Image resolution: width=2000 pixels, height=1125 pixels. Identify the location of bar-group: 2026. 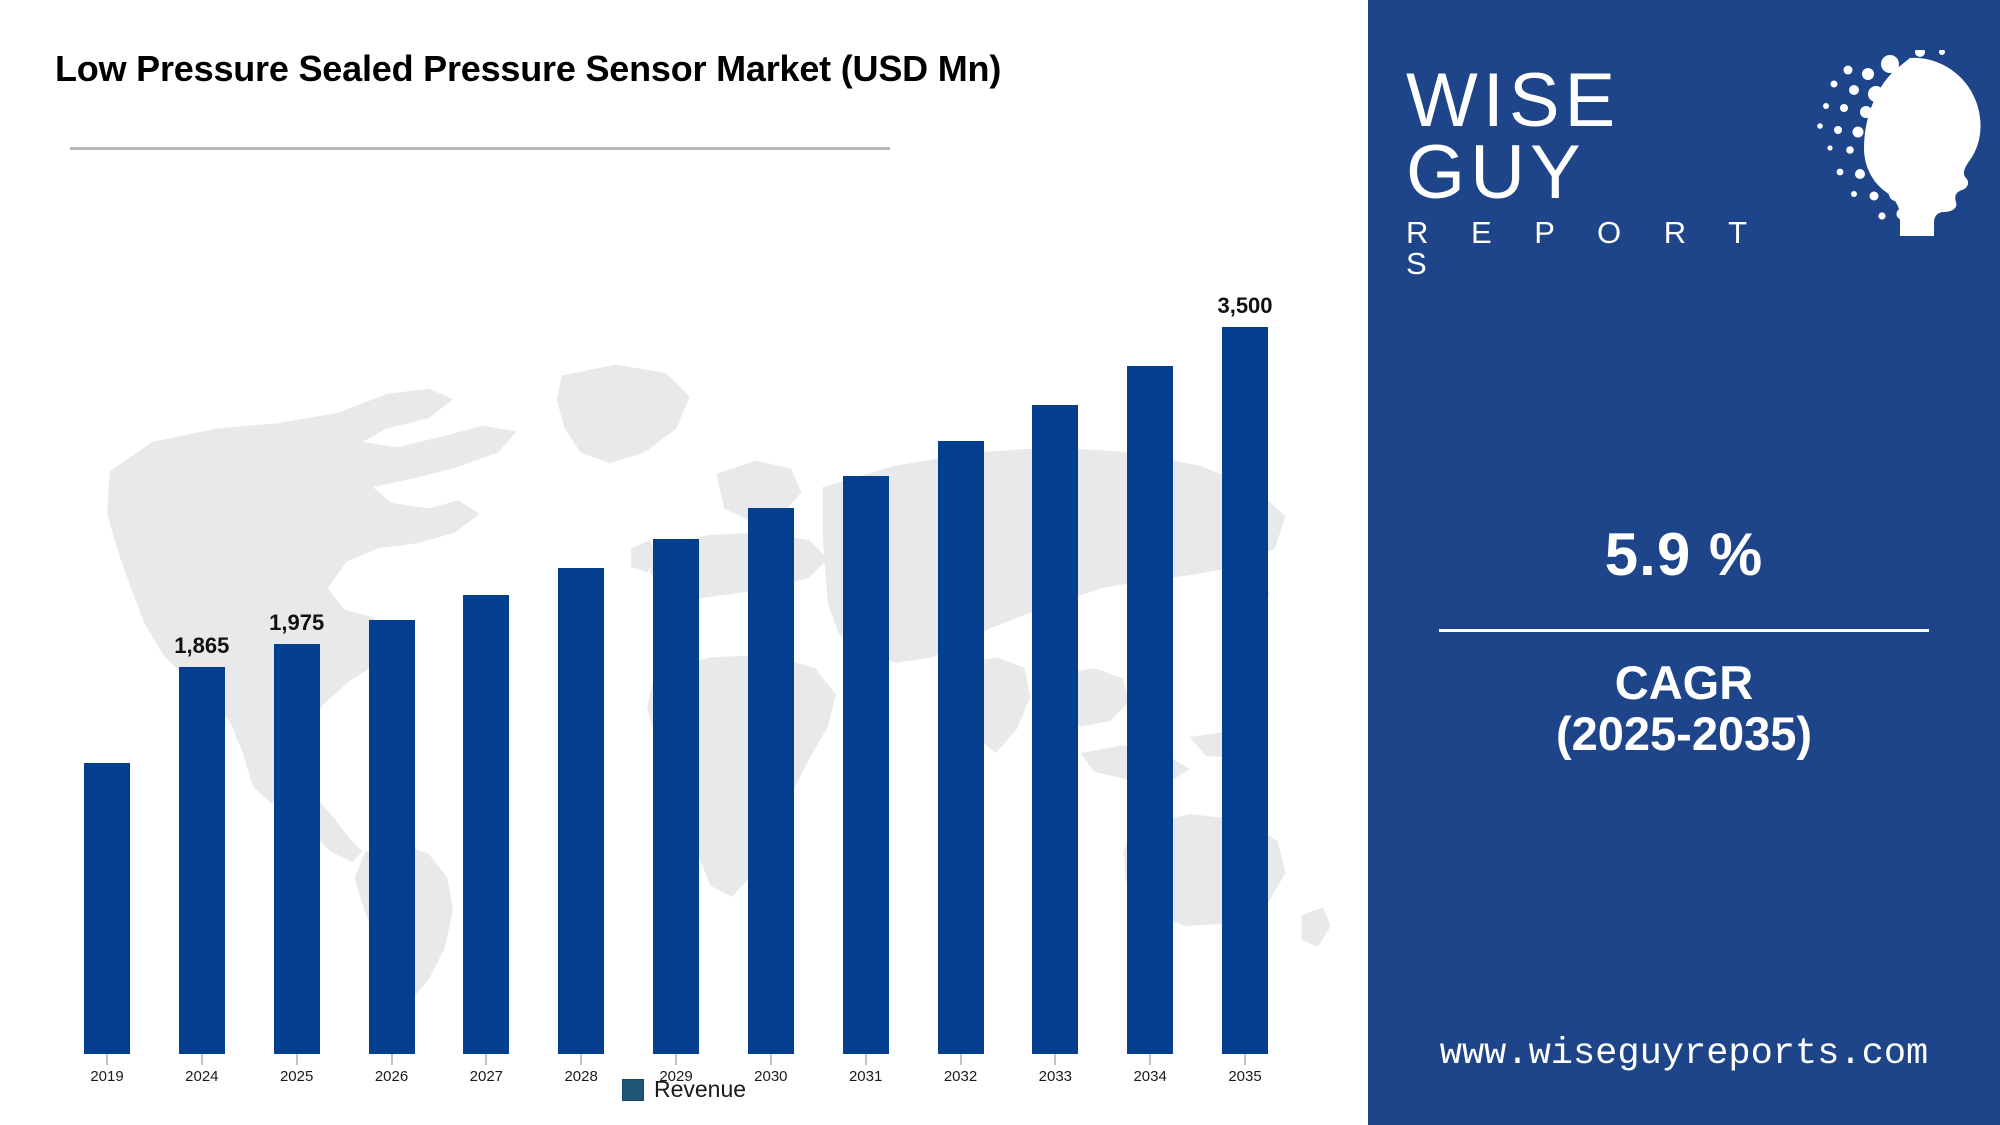
(392, 852).